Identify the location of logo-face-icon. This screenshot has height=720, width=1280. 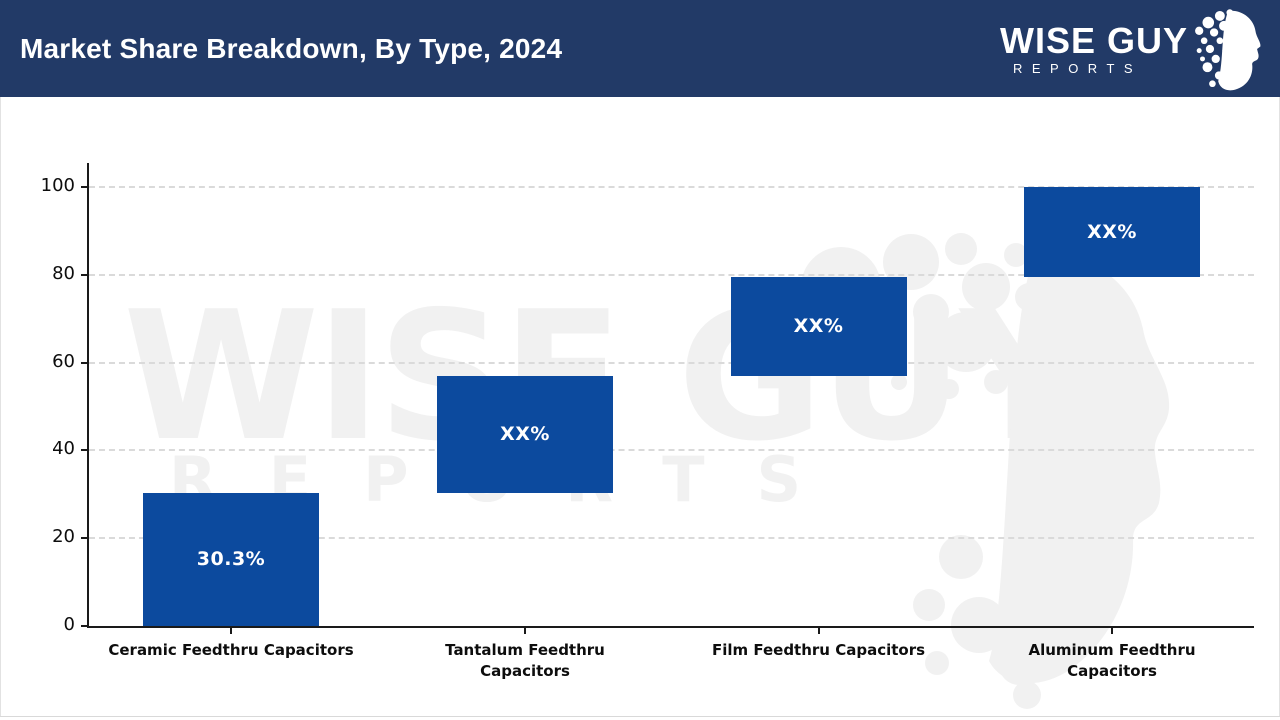
(1228, 49).